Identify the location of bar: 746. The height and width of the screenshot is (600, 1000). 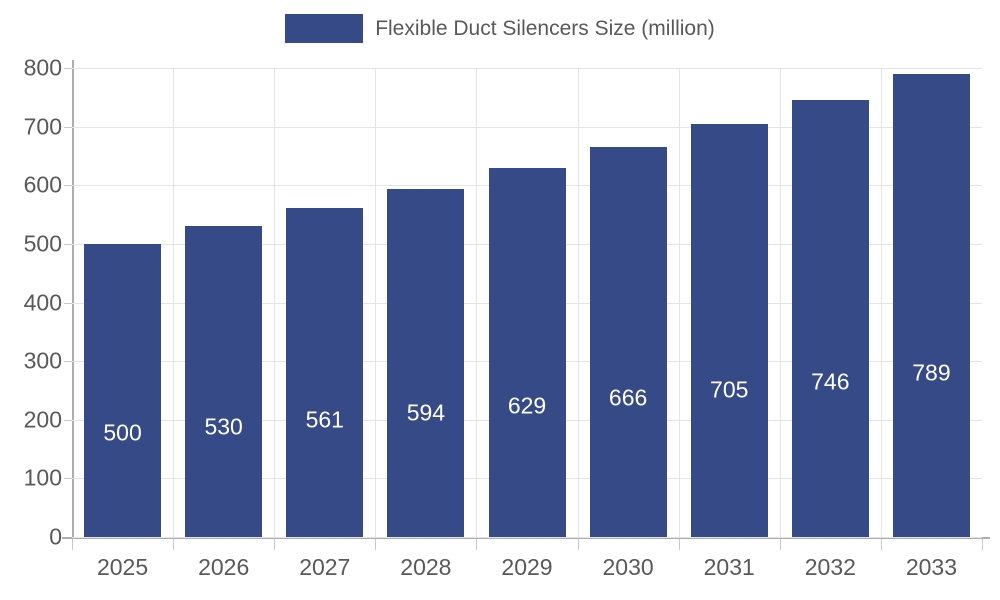
(830, 318).